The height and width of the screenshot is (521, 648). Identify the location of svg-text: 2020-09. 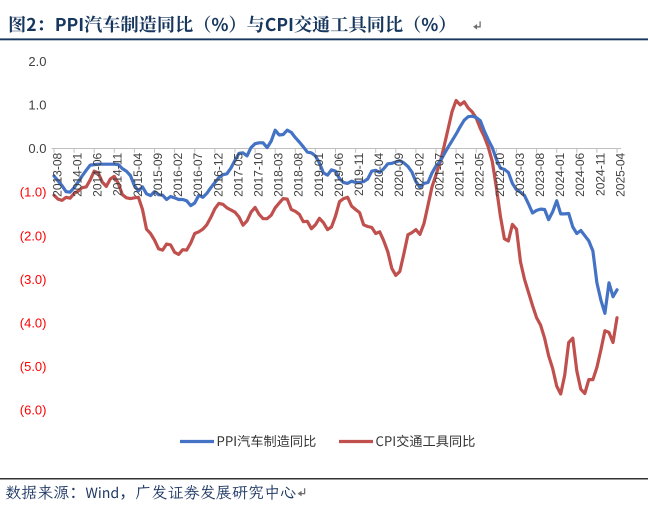
(399, 174).